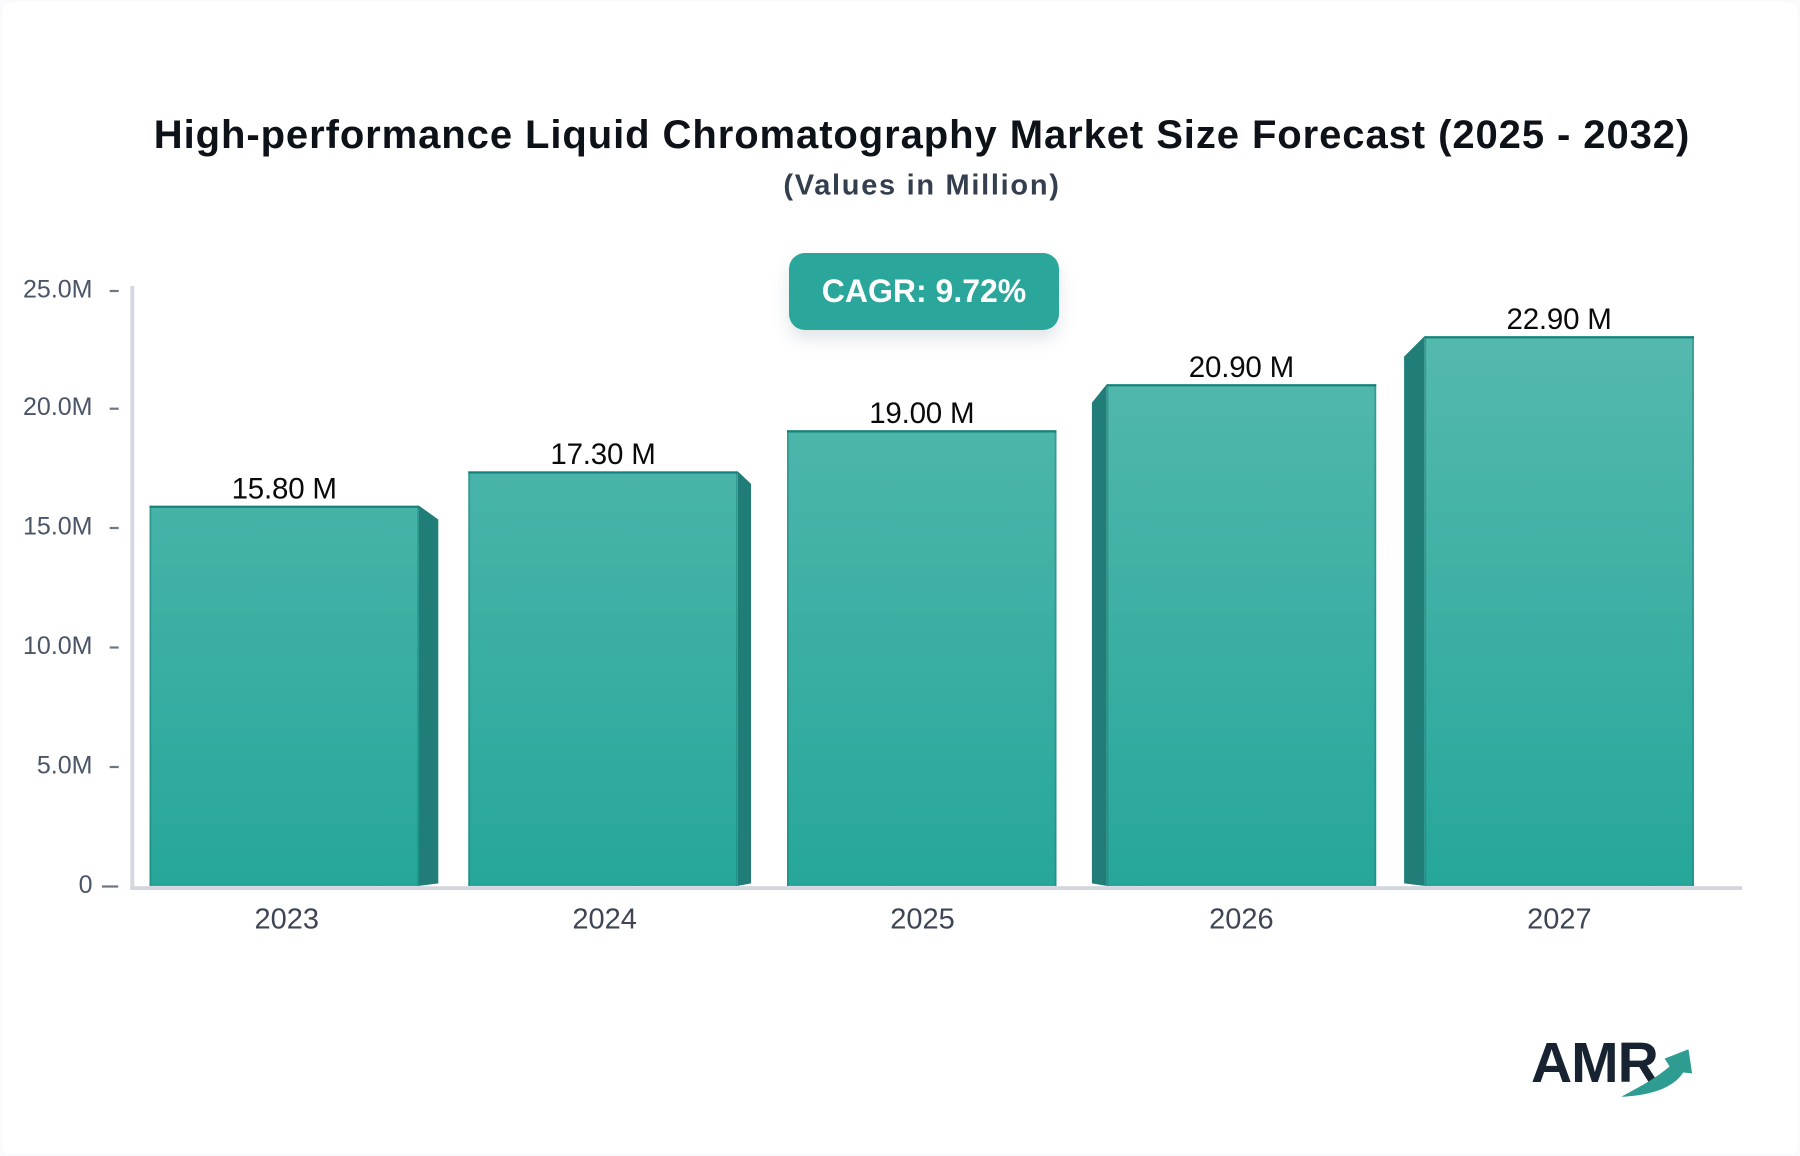 The image size is (1800, 1156). Describe the element at coordinates (921, 413) in the screenshot. I see `svg-text: 19.00 M` at that location.